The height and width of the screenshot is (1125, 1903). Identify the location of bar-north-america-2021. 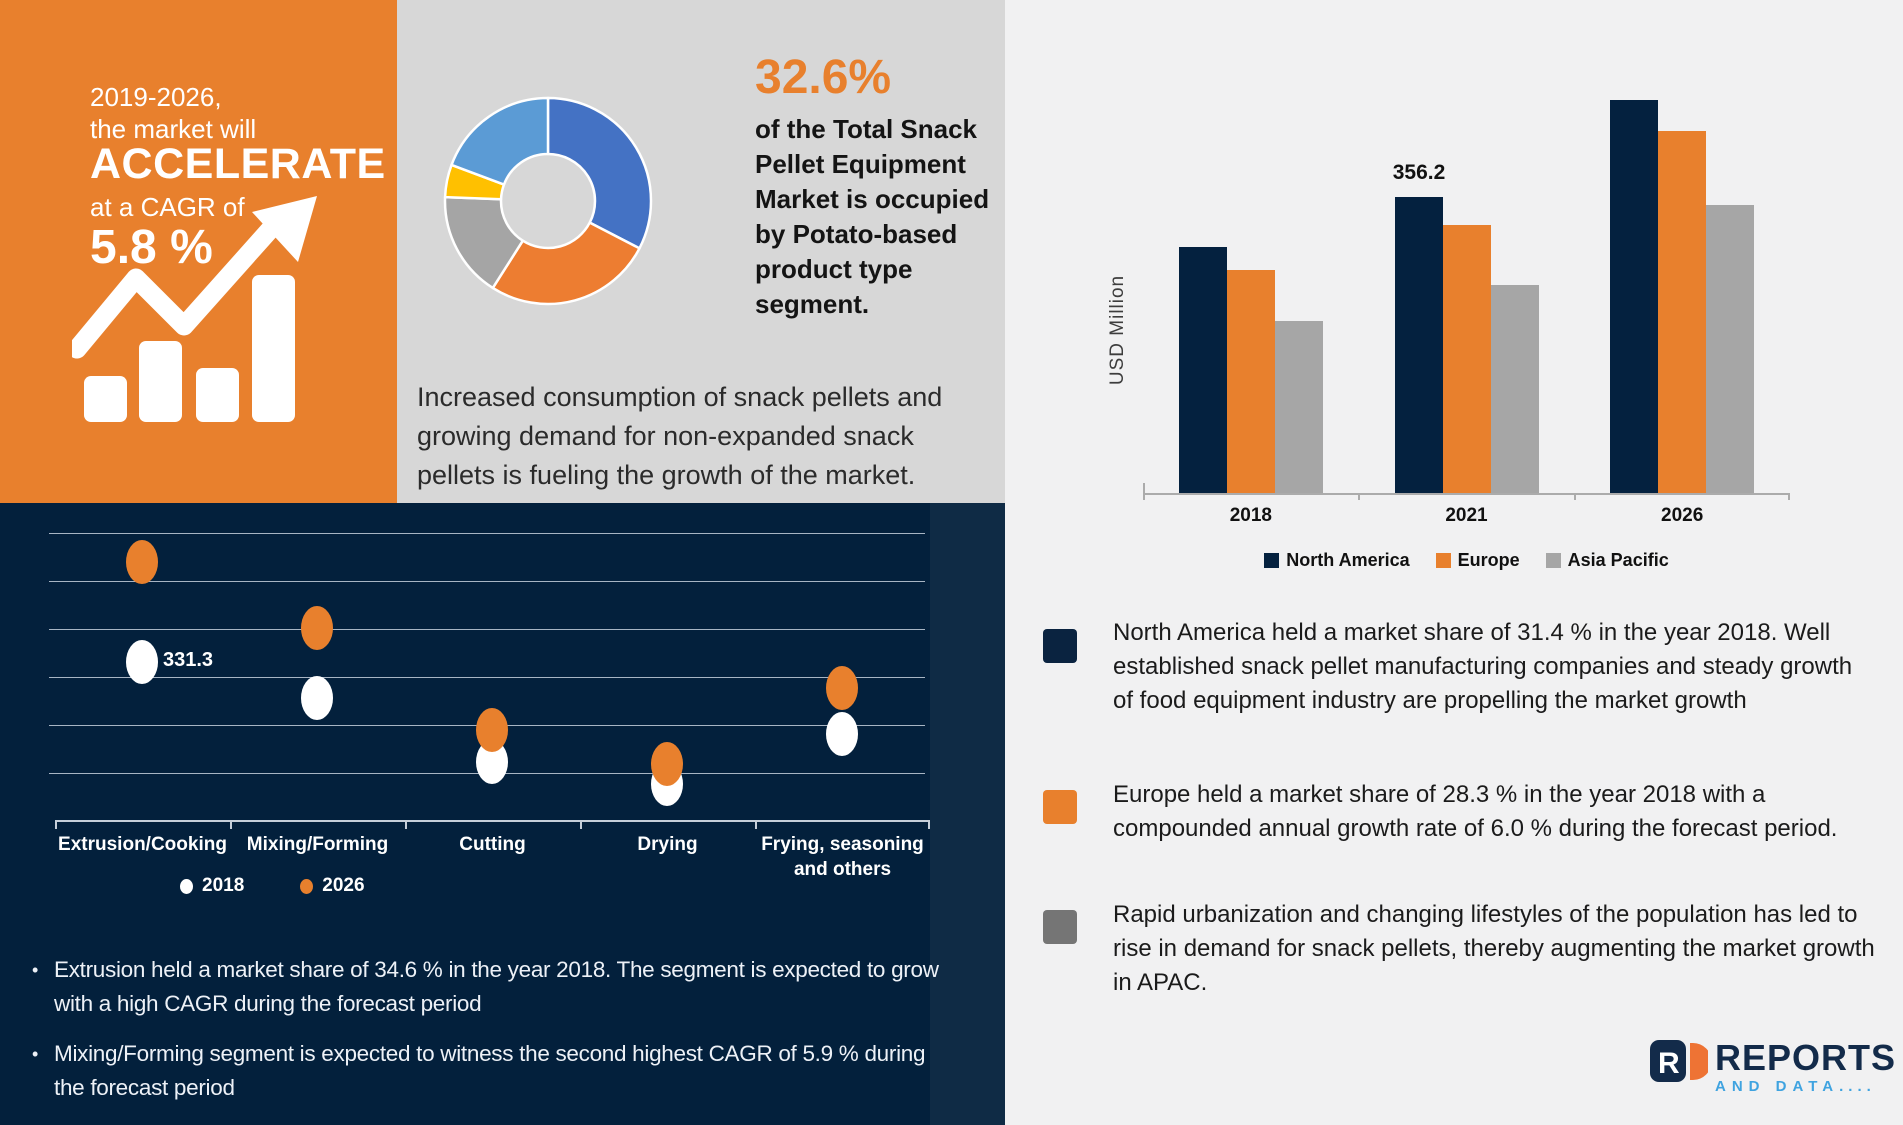
(1418, 345).